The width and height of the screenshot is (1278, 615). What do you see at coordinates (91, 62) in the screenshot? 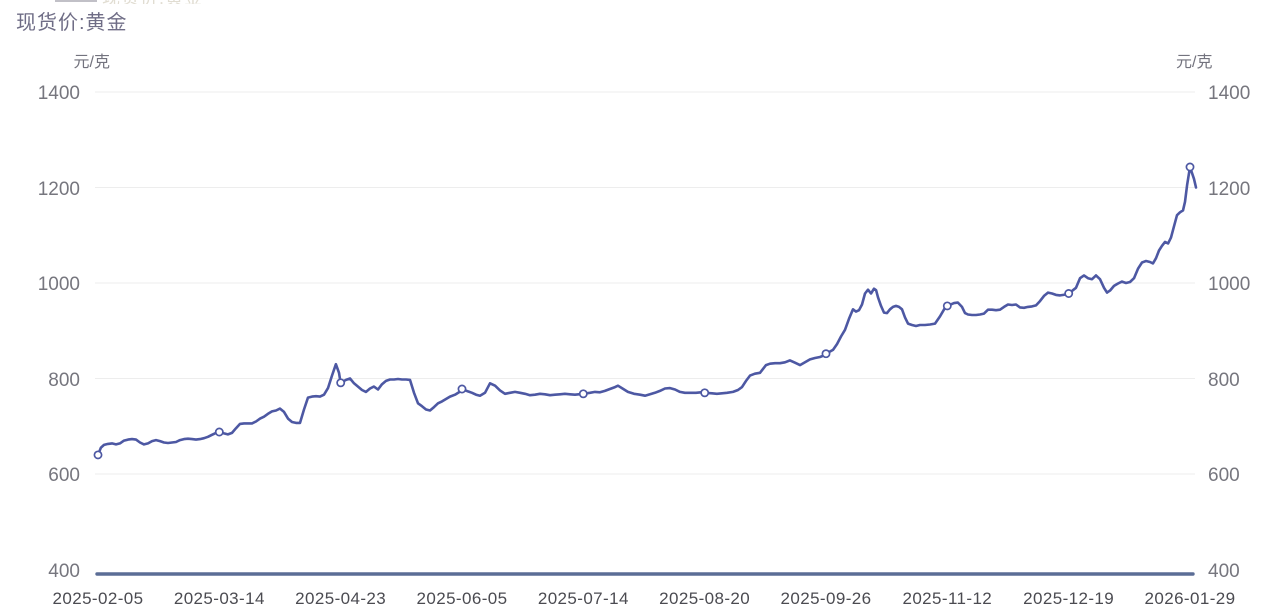
I see `y-axis-unit-left: 元/克` at bounding box center [91, 62].